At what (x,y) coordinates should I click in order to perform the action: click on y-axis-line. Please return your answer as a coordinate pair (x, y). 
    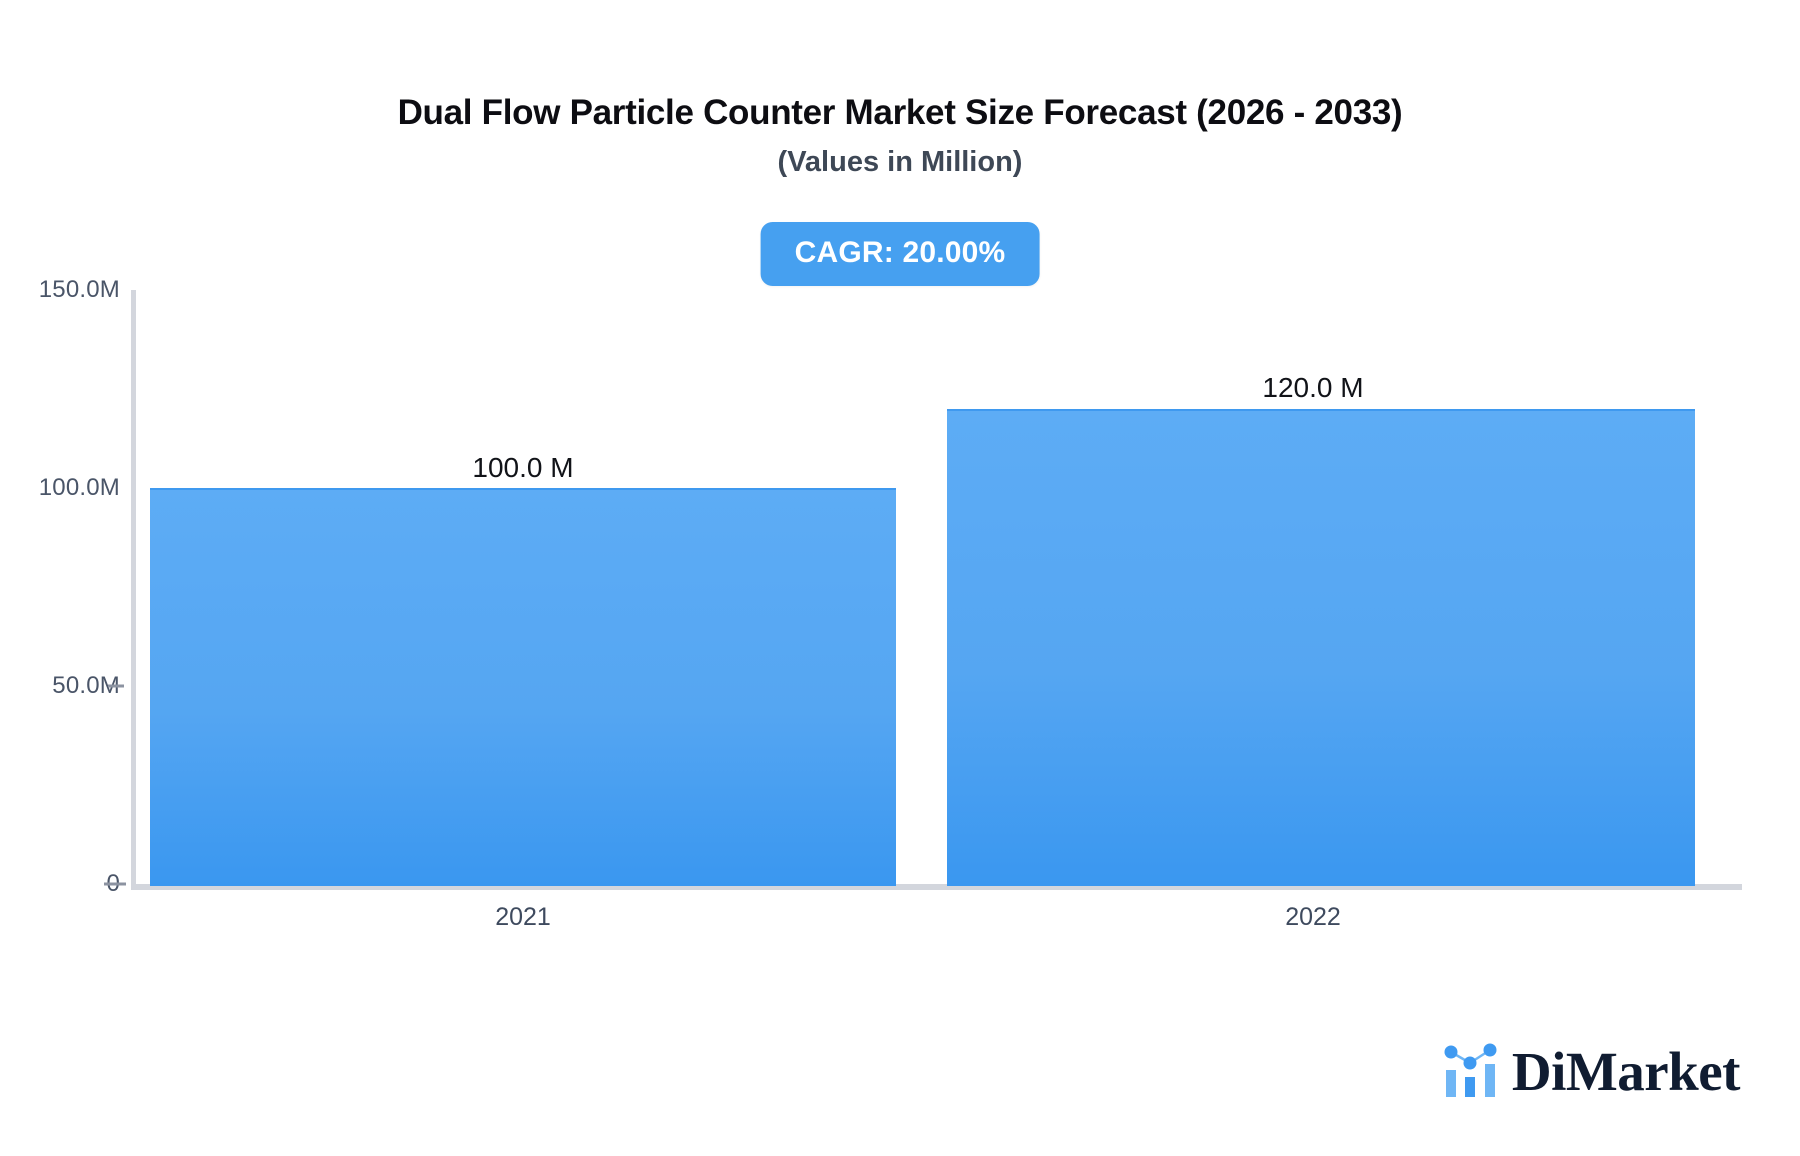
    Looking at the image, I should click on (133, 588).